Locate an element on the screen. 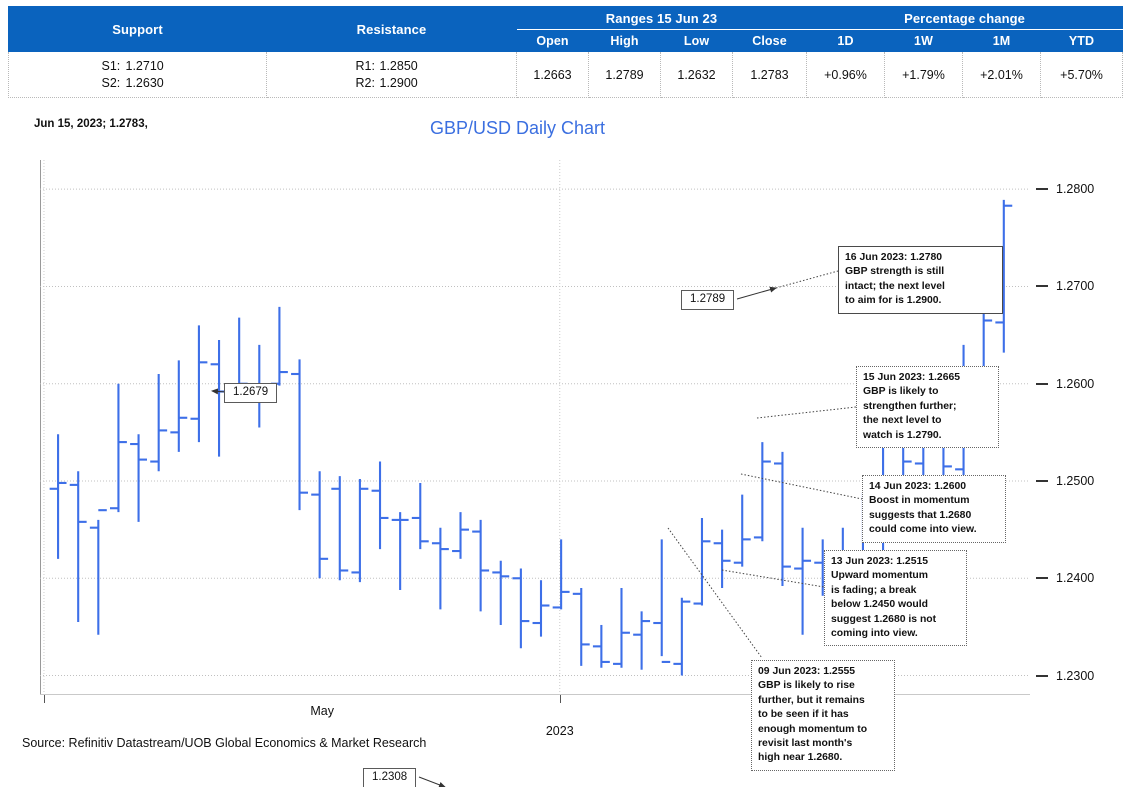  y-axis-label: 1.2500 is located at coordinates (1075, 481).